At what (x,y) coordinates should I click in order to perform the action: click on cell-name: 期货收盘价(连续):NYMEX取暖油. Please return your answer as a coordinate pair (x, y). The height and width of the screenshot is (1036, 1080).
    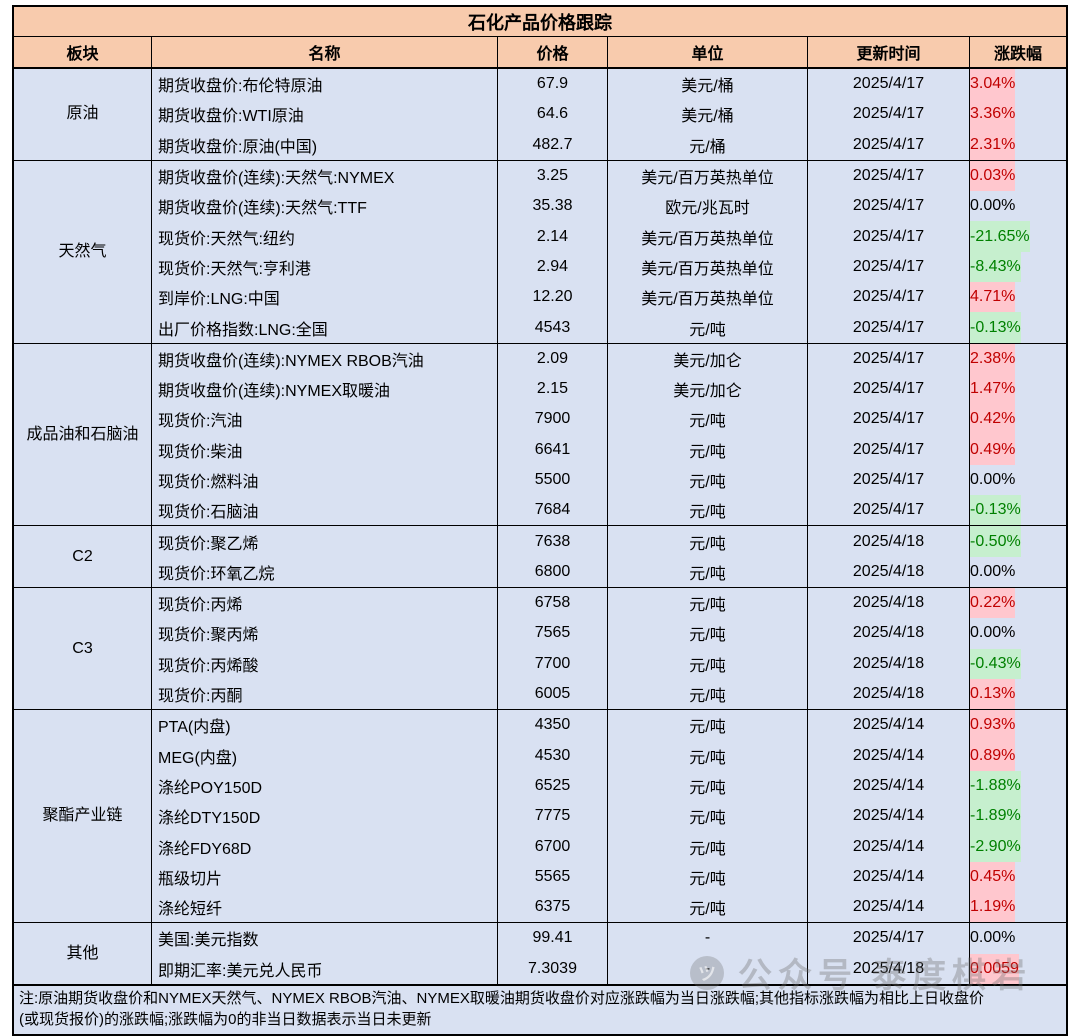
    Looking at the image, I should click on (325, 389).